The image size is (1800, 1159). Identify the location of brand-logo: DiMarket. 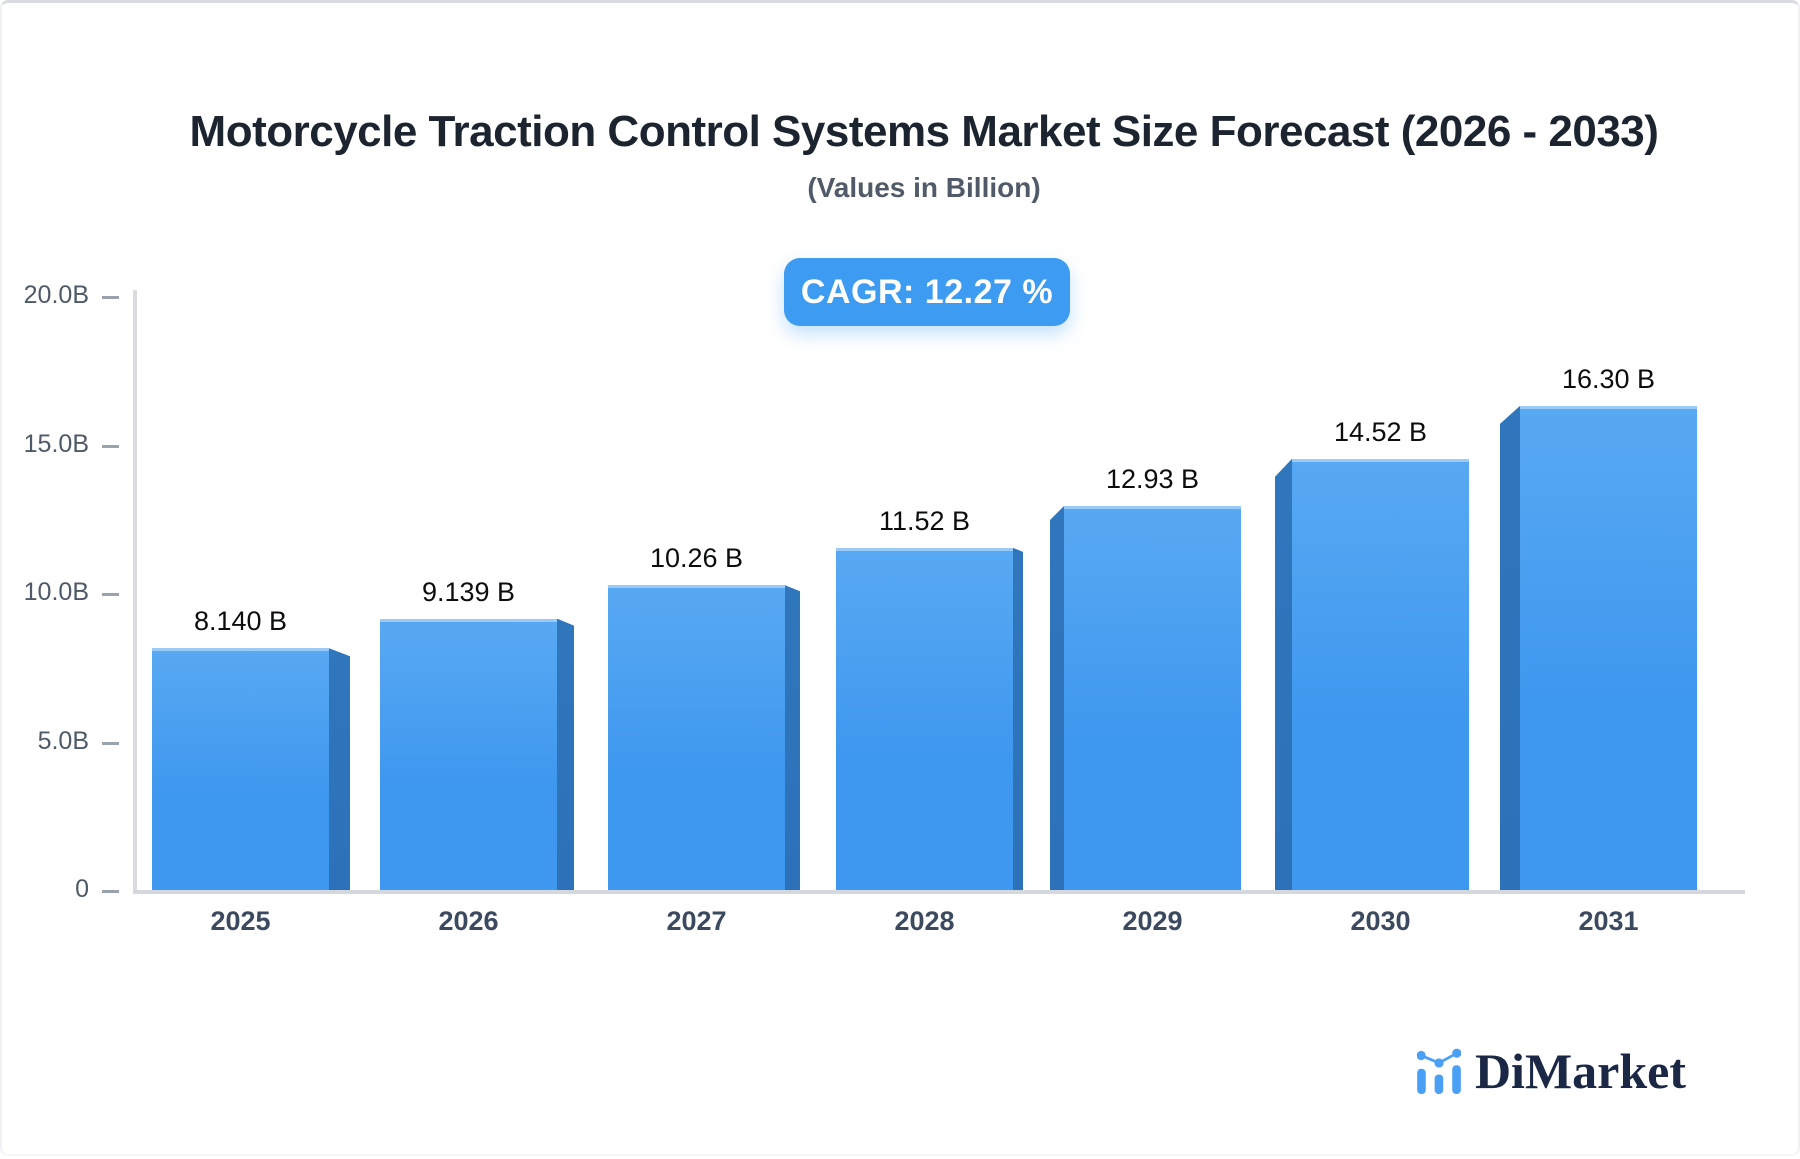
(1551, 1071).